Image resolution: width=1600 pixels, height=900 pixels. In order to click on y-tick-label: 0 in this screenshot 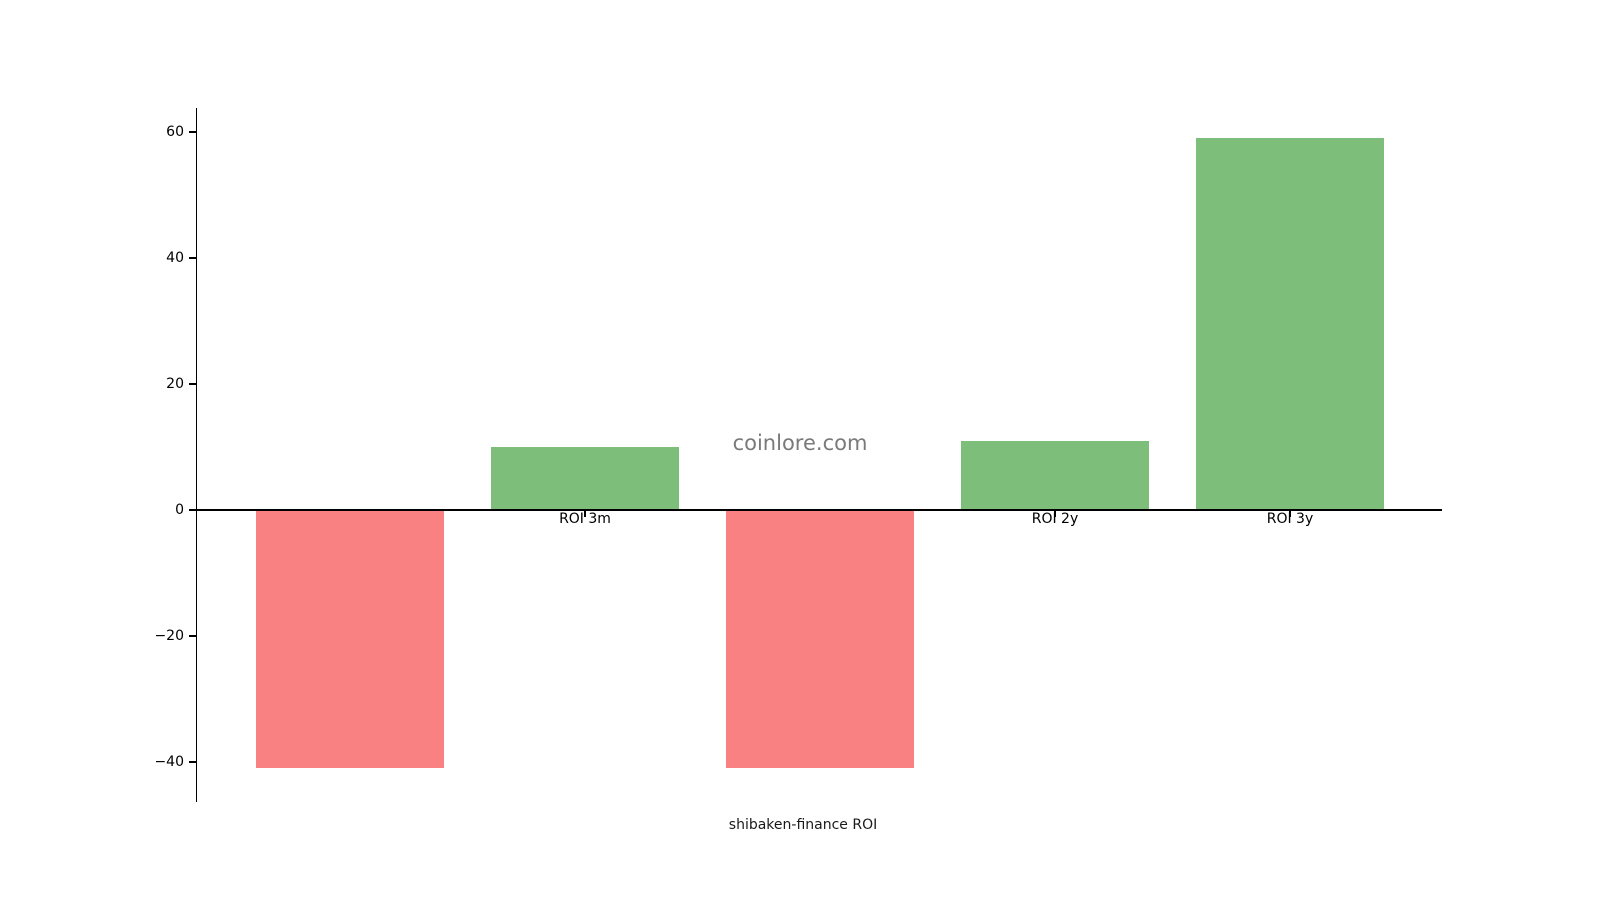, I will do `click(179, 510)`.